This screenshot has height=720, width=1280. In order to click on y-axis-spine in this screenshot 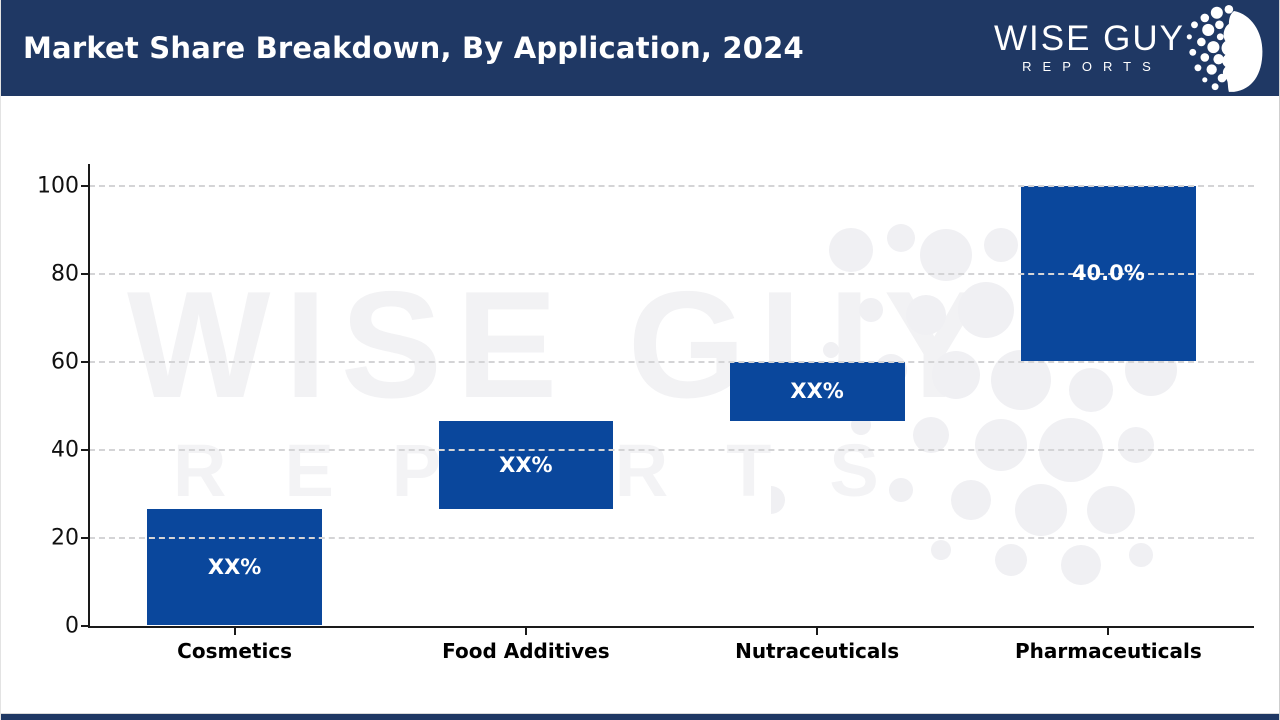, I will do `click(89, 396)`.